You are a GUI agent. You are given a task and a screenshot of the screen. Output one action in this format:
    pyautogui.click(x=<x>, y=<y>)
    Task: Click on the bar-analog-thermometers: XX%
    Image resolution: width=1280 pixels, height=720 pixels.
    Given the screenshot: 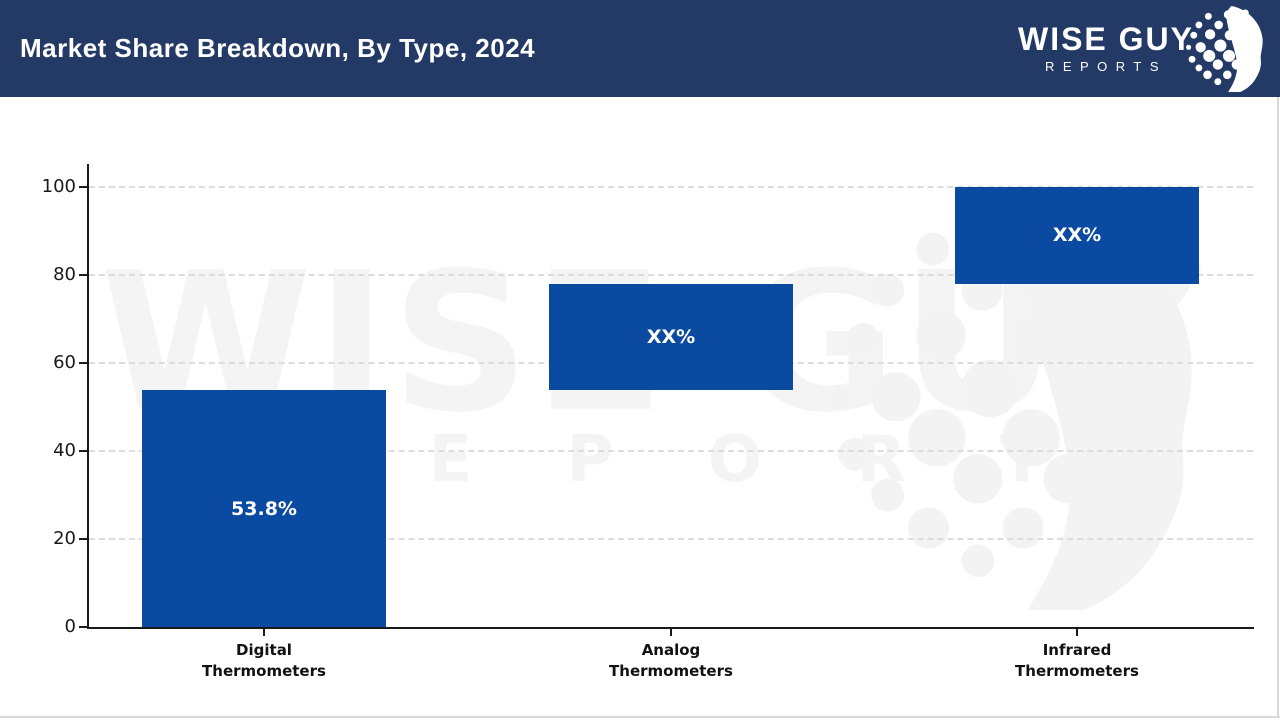 What is the action you would take?
    pyautogui.click(x=671, y=337)
    